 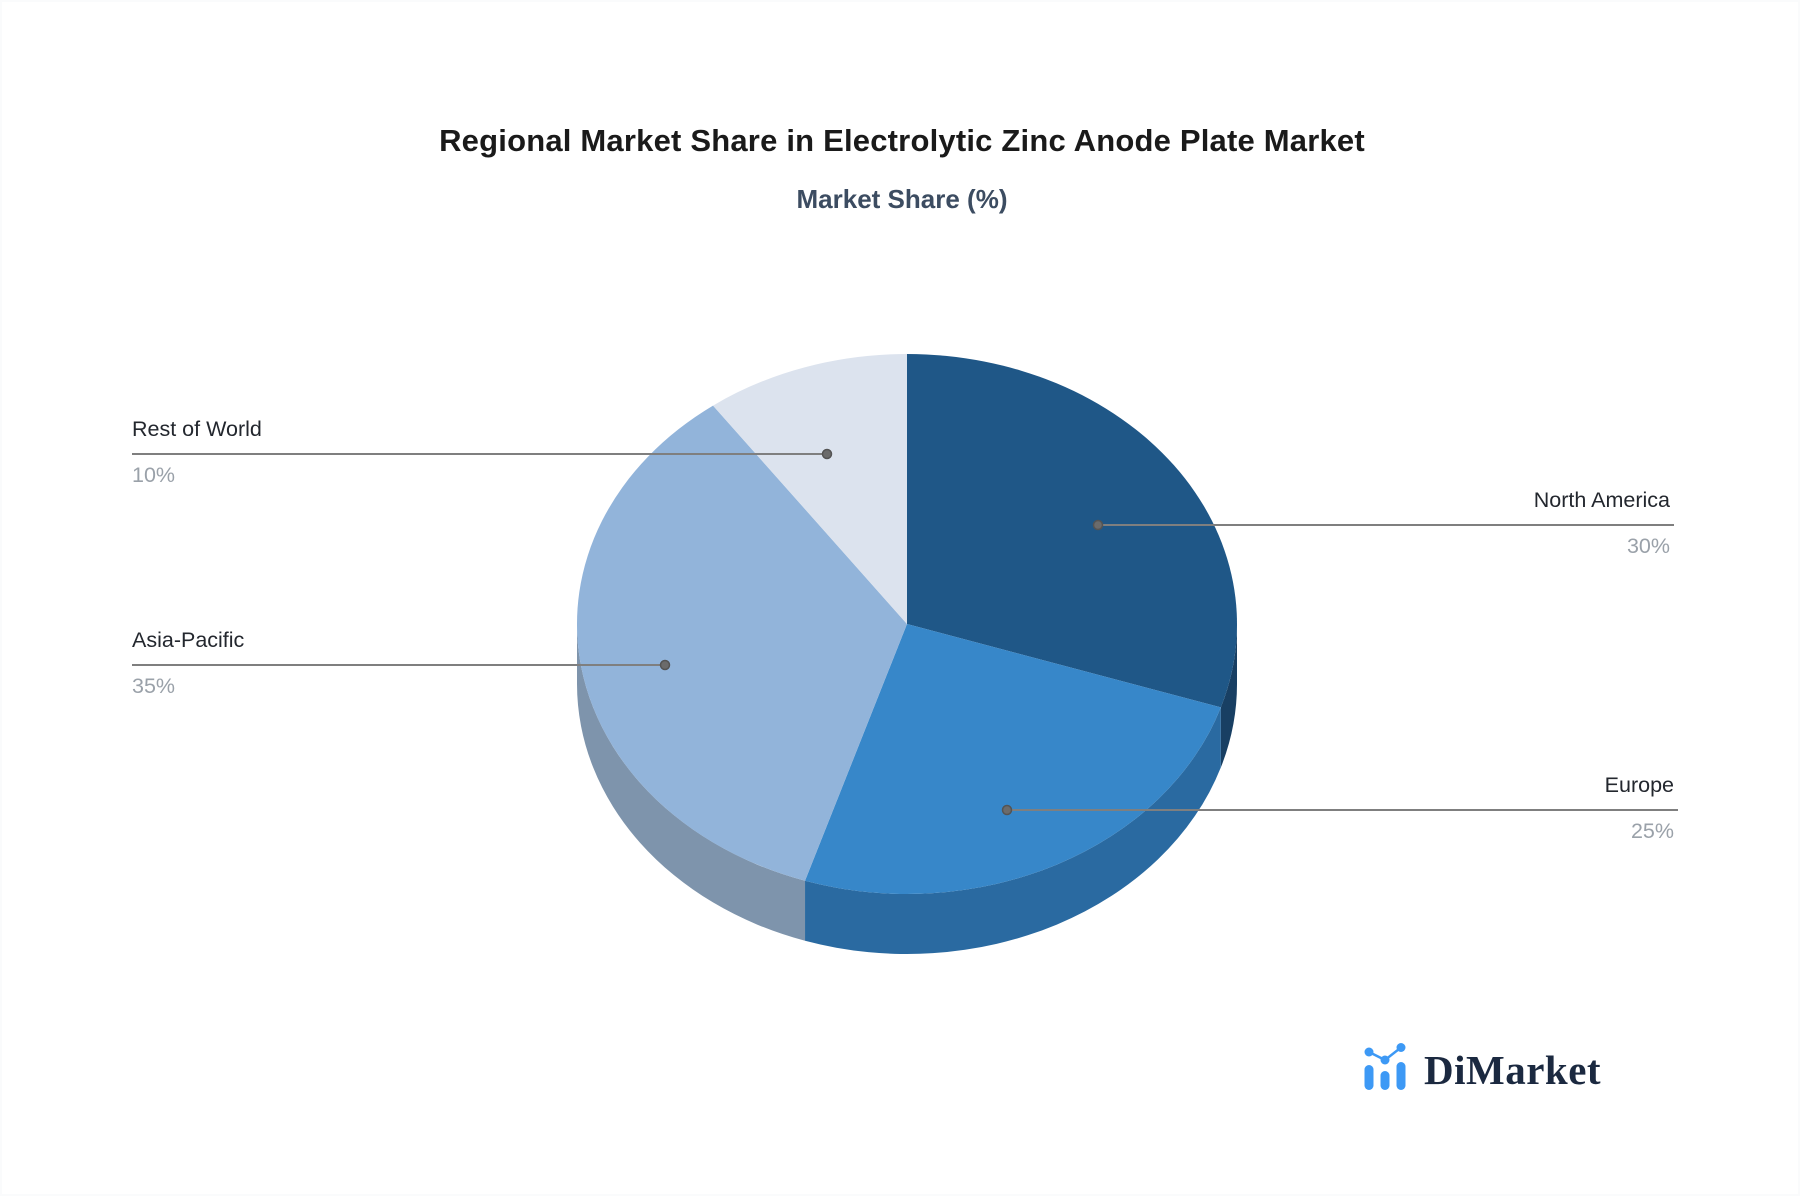 I want to click on slice-label: Rest of World, so click(x=197, y=429).